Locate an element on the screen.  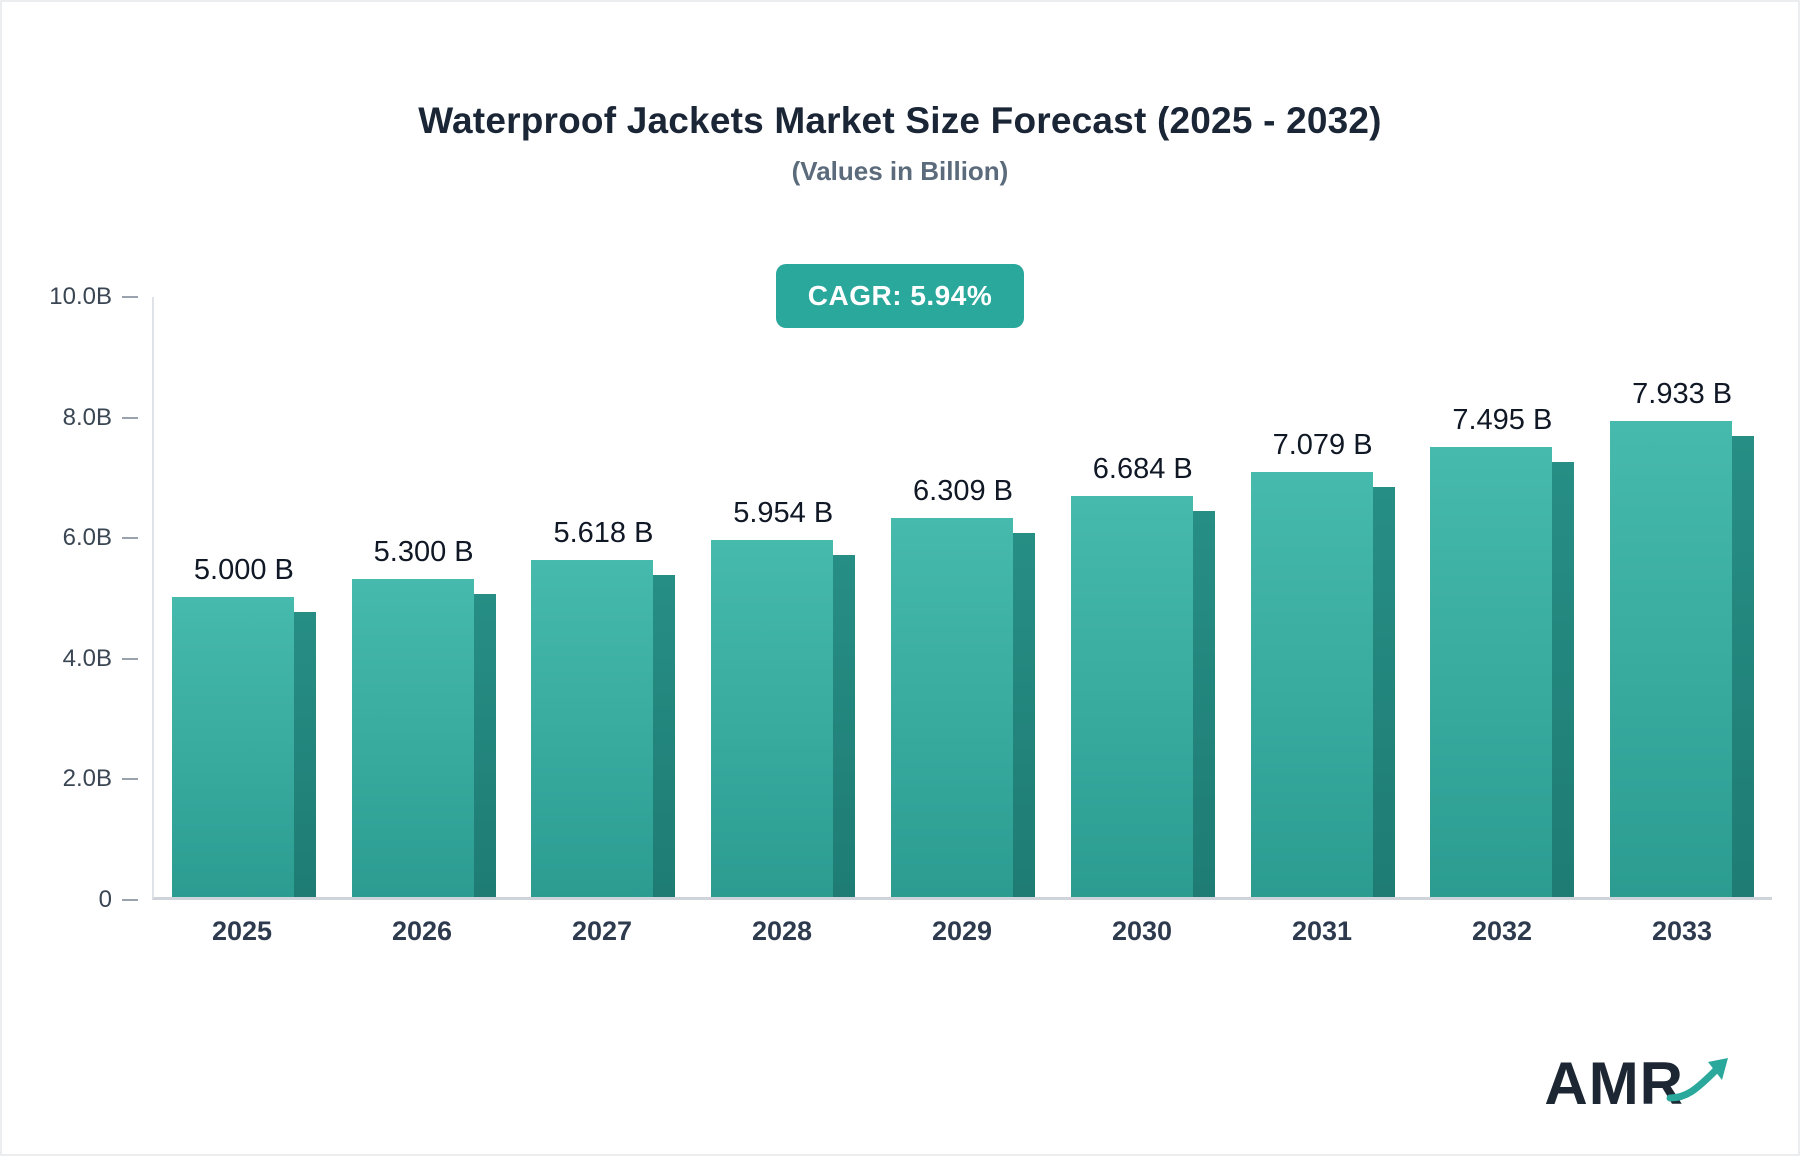
cagr-badge: CAGR: 5.94% is located at coordinates (900, 296).